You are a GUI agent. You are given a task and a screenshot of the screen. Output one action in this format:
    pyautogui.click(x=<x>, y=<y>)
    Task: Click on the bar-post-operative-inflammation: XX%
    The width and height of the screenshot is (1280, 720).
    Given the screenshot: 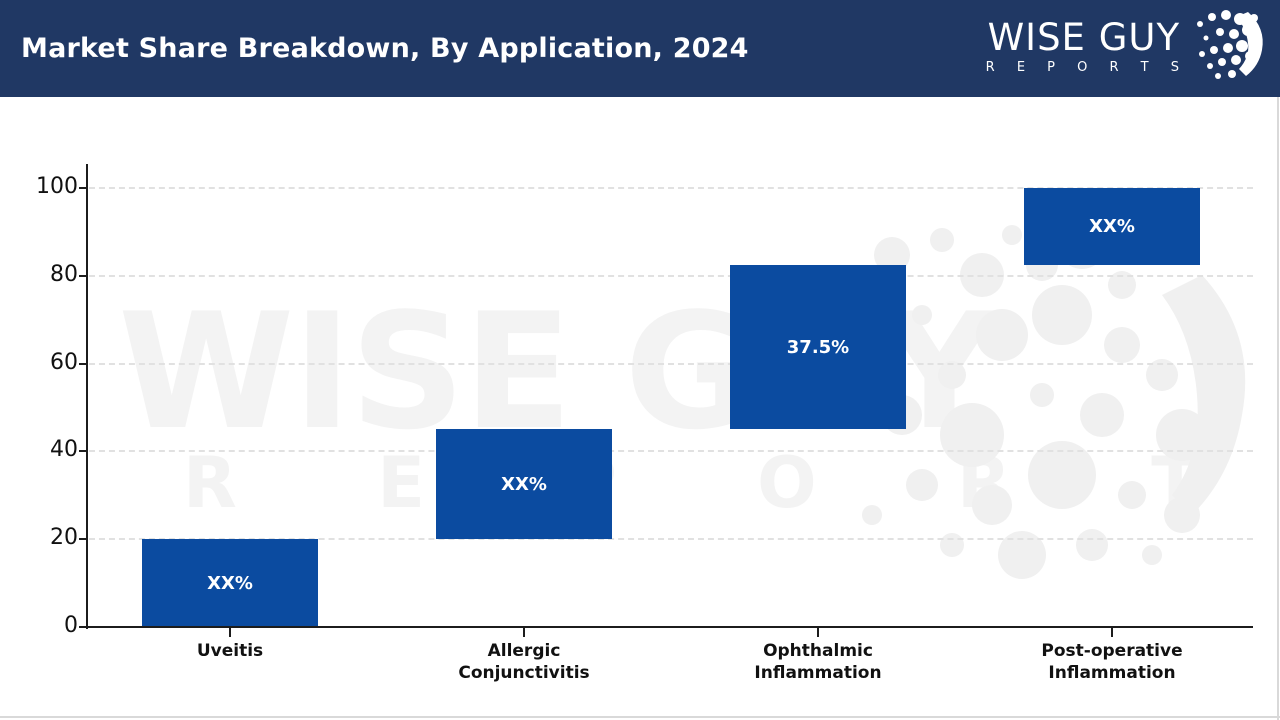 What is the action you would take?
    pyautogui.click(x=1112, y=226)
    